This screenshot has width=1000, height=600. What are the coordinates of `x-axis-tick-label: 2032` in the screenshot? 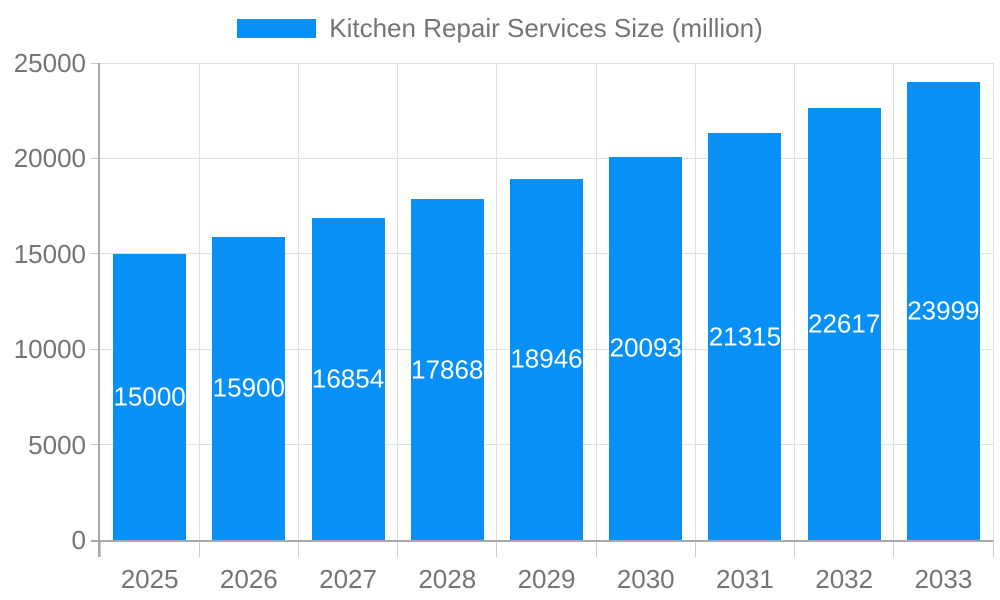 It's located at (844, 579).